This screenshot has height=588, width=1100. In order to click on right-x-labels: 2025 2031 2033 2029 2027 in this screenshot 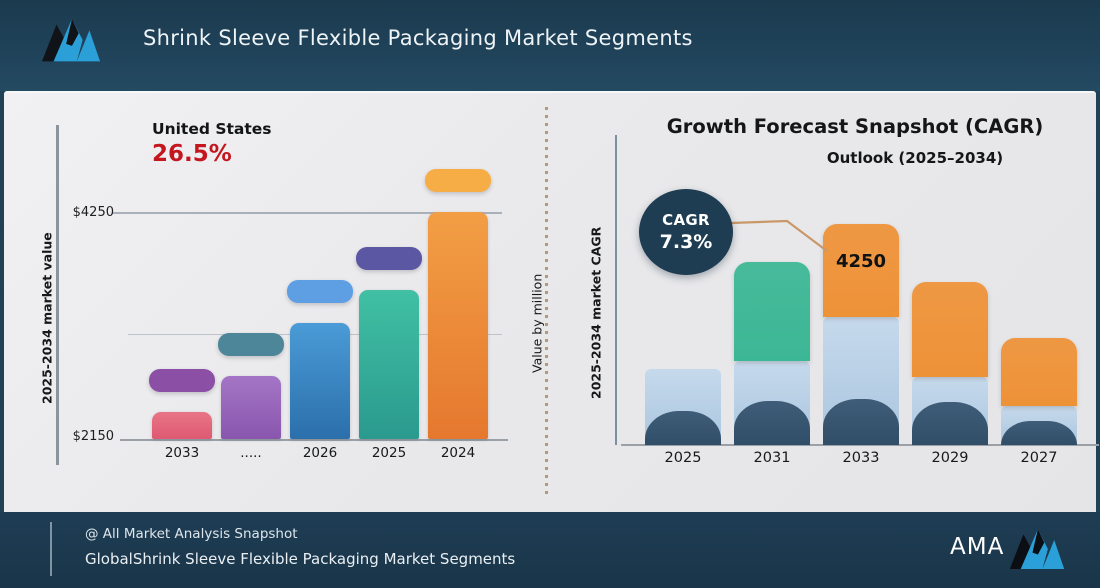, I will do `click(861, 458)`.